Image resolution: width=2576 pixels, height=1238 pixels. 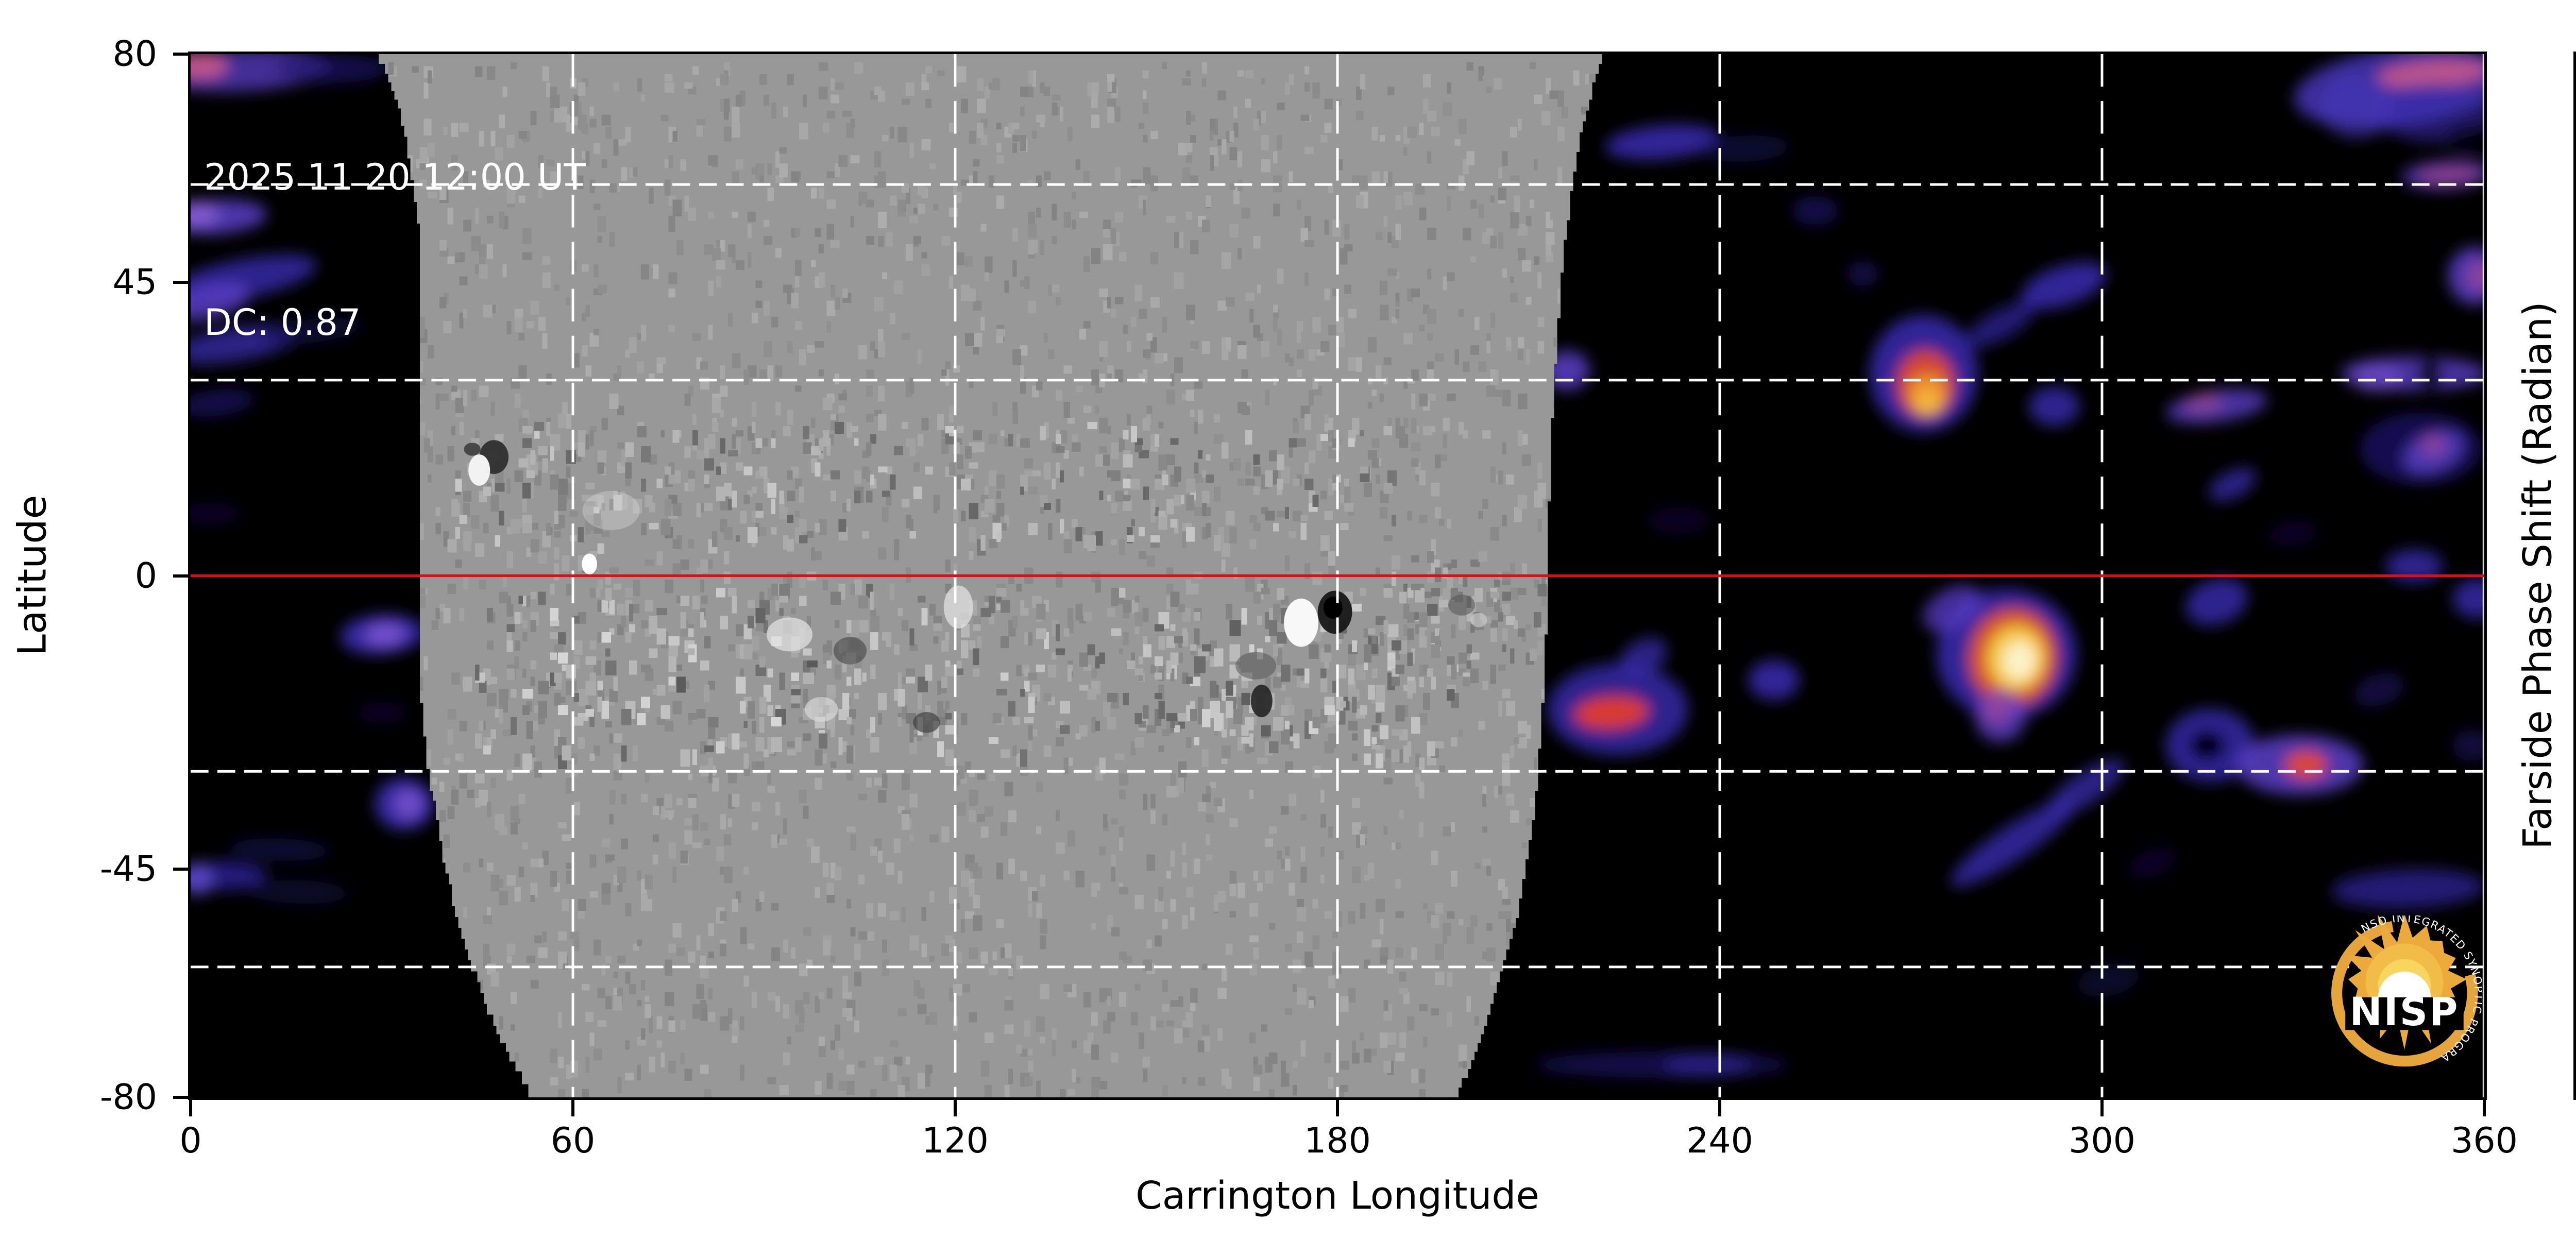 I want to click on y-tick-label: 0, so click(x=145, y=575).